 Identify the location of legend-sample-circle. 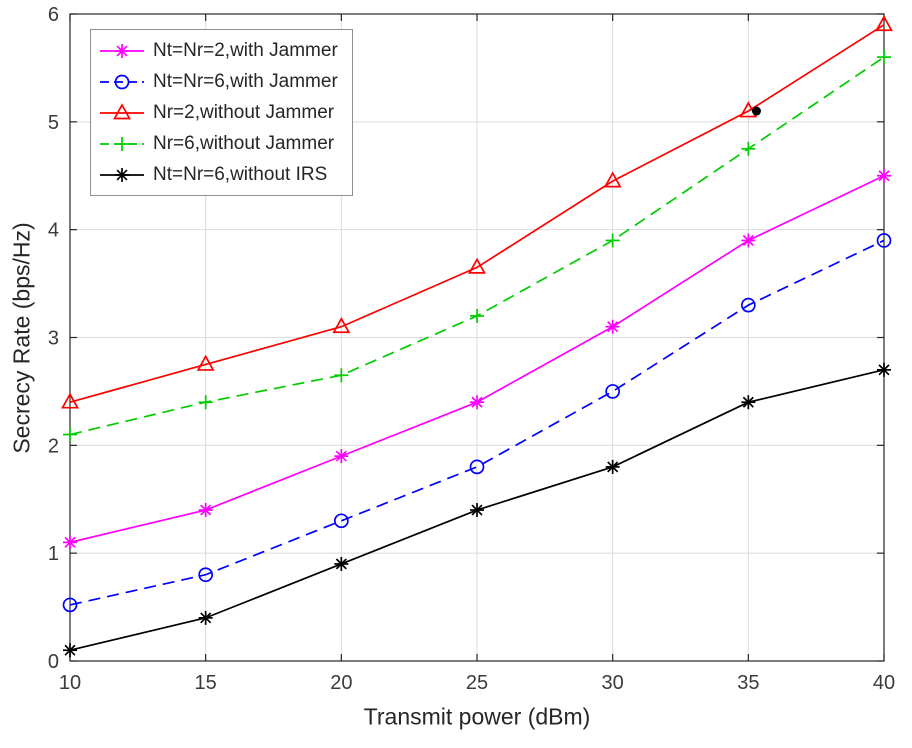
(122, 81).